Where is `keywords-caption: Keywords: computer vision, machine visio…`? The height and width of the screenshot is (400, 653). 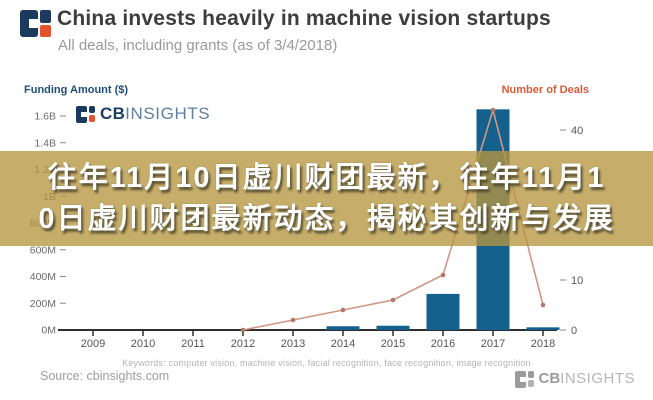
keywords-caption: Keywords: computer vision, machine visio… is located at coordinates (326, 363).